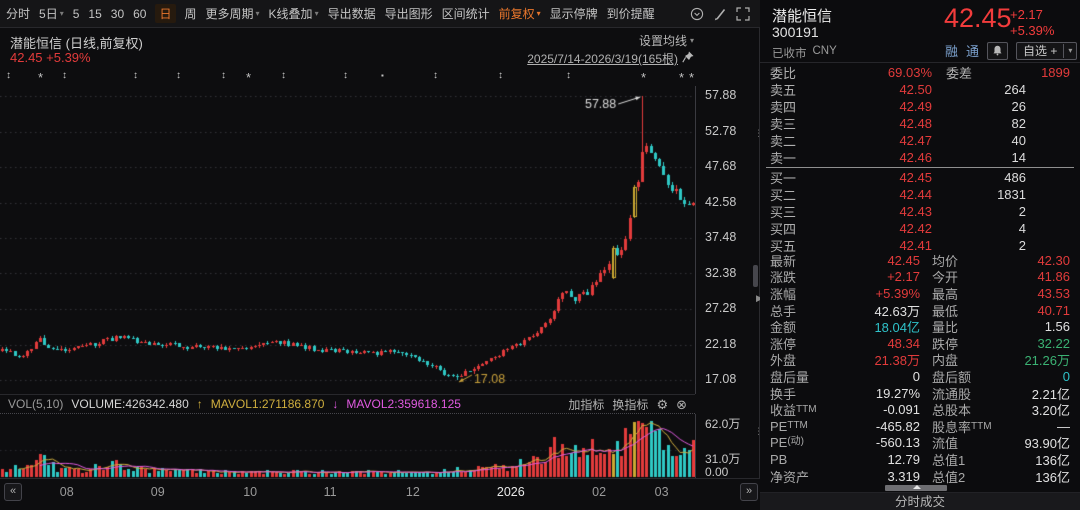  What do you see at coordinates (520, 13) in the screenshot?
I see `toolbar-item-前复权: 前复权 ▾` at bounding box center [520, 13].